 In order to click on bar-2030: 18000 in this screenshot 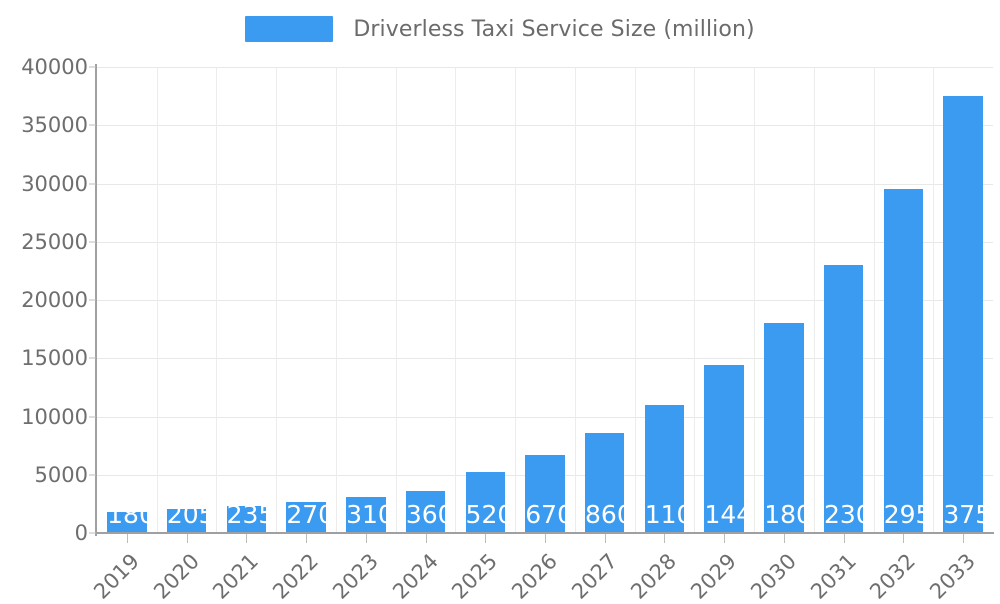, I will do `click(784, 428)`.